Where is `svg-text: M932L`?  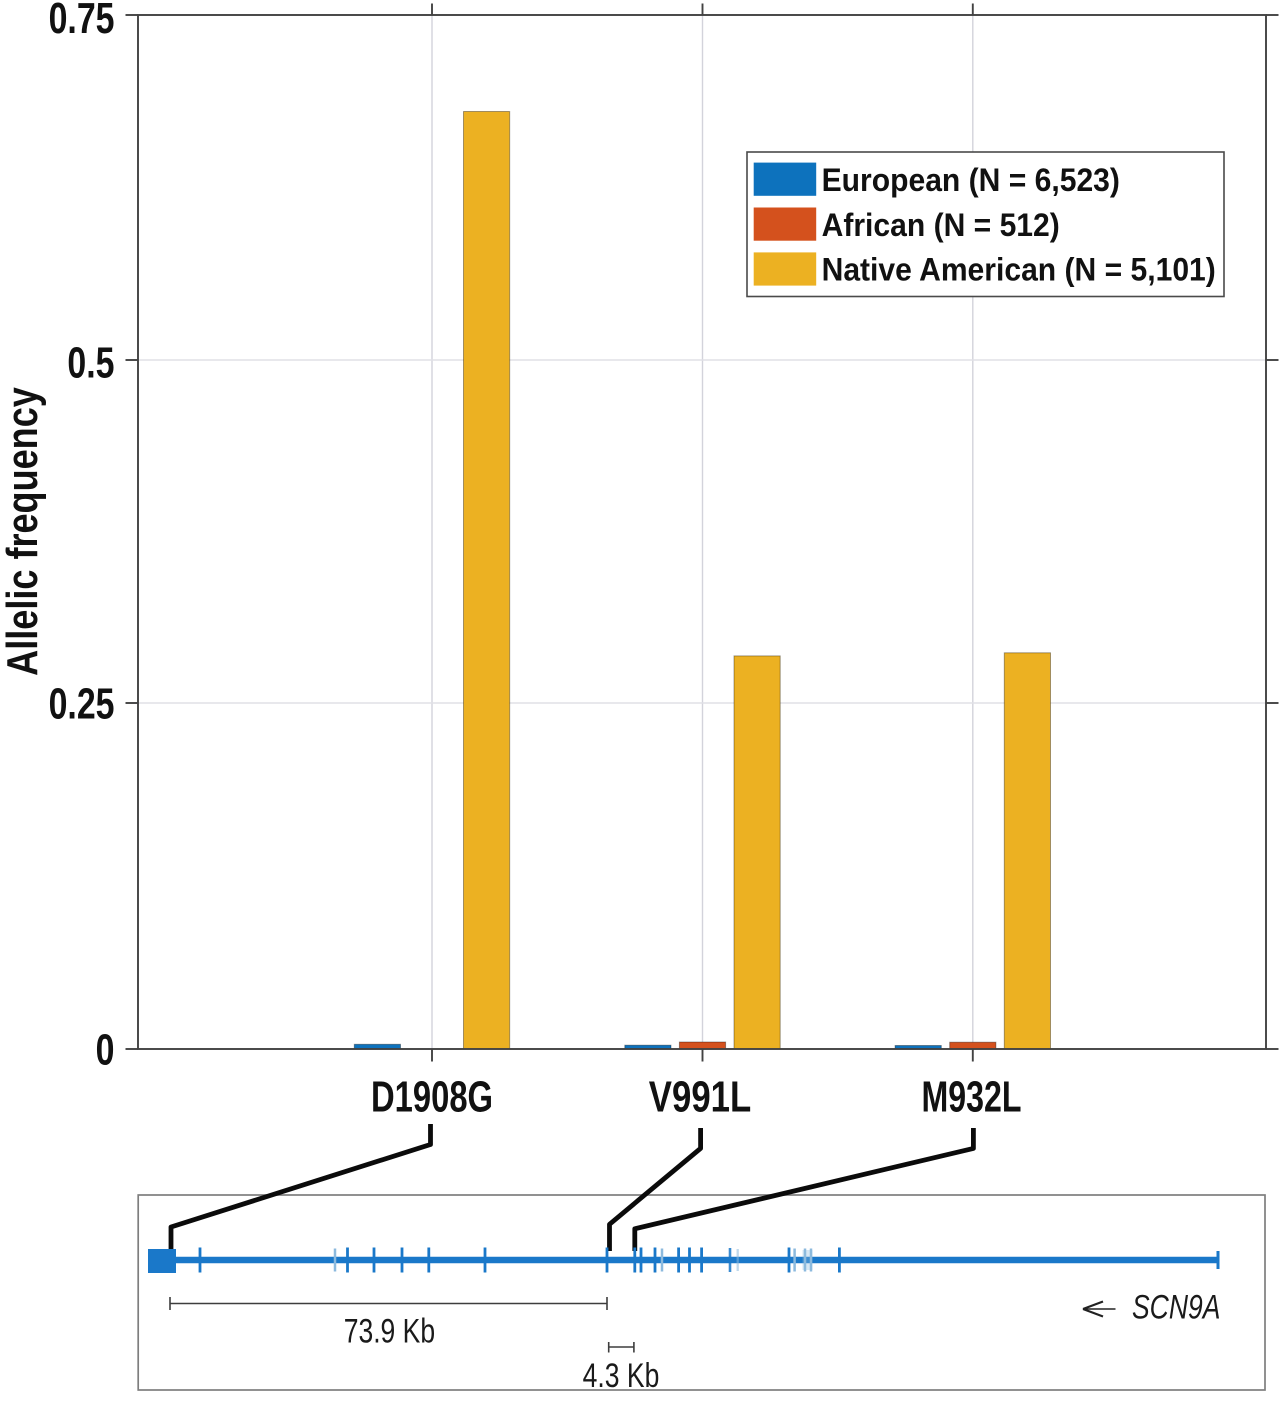 svg-text: M932L is located at coordinates (972, 1097).